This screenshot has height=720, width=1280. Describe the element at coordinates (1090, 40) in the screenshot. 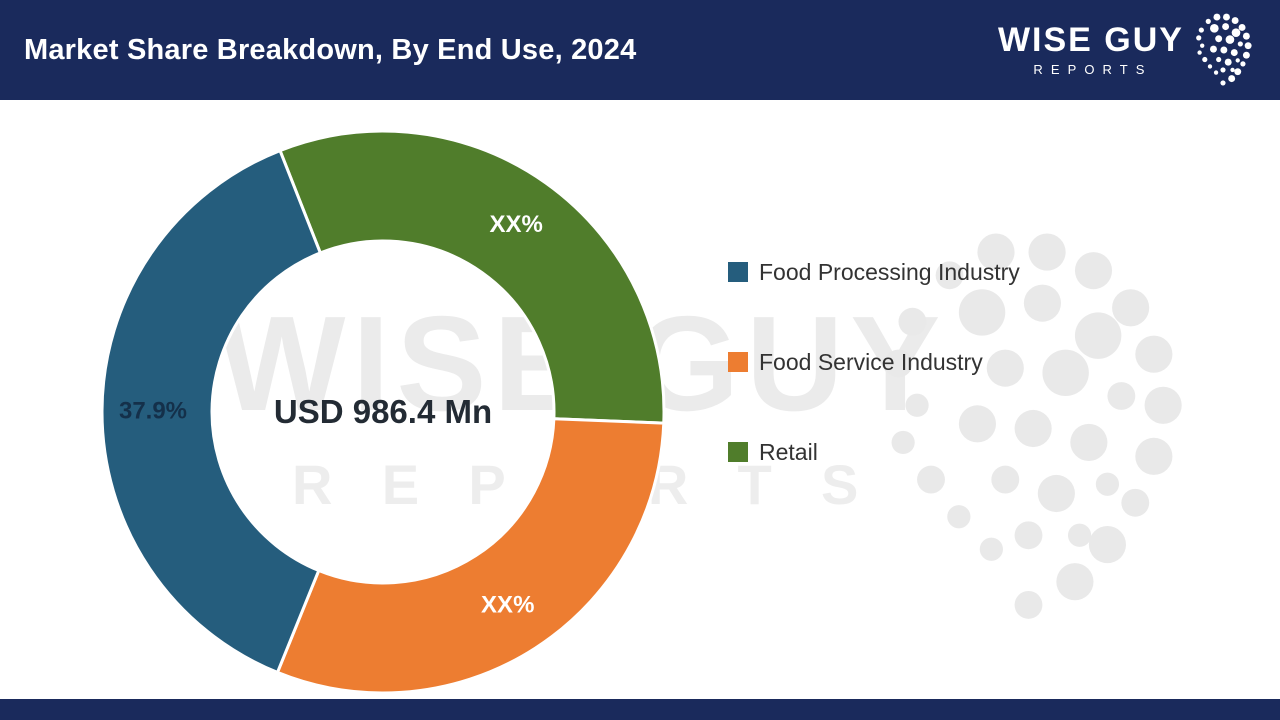

I see `logo-wordmark: WISE GUY` at that location.